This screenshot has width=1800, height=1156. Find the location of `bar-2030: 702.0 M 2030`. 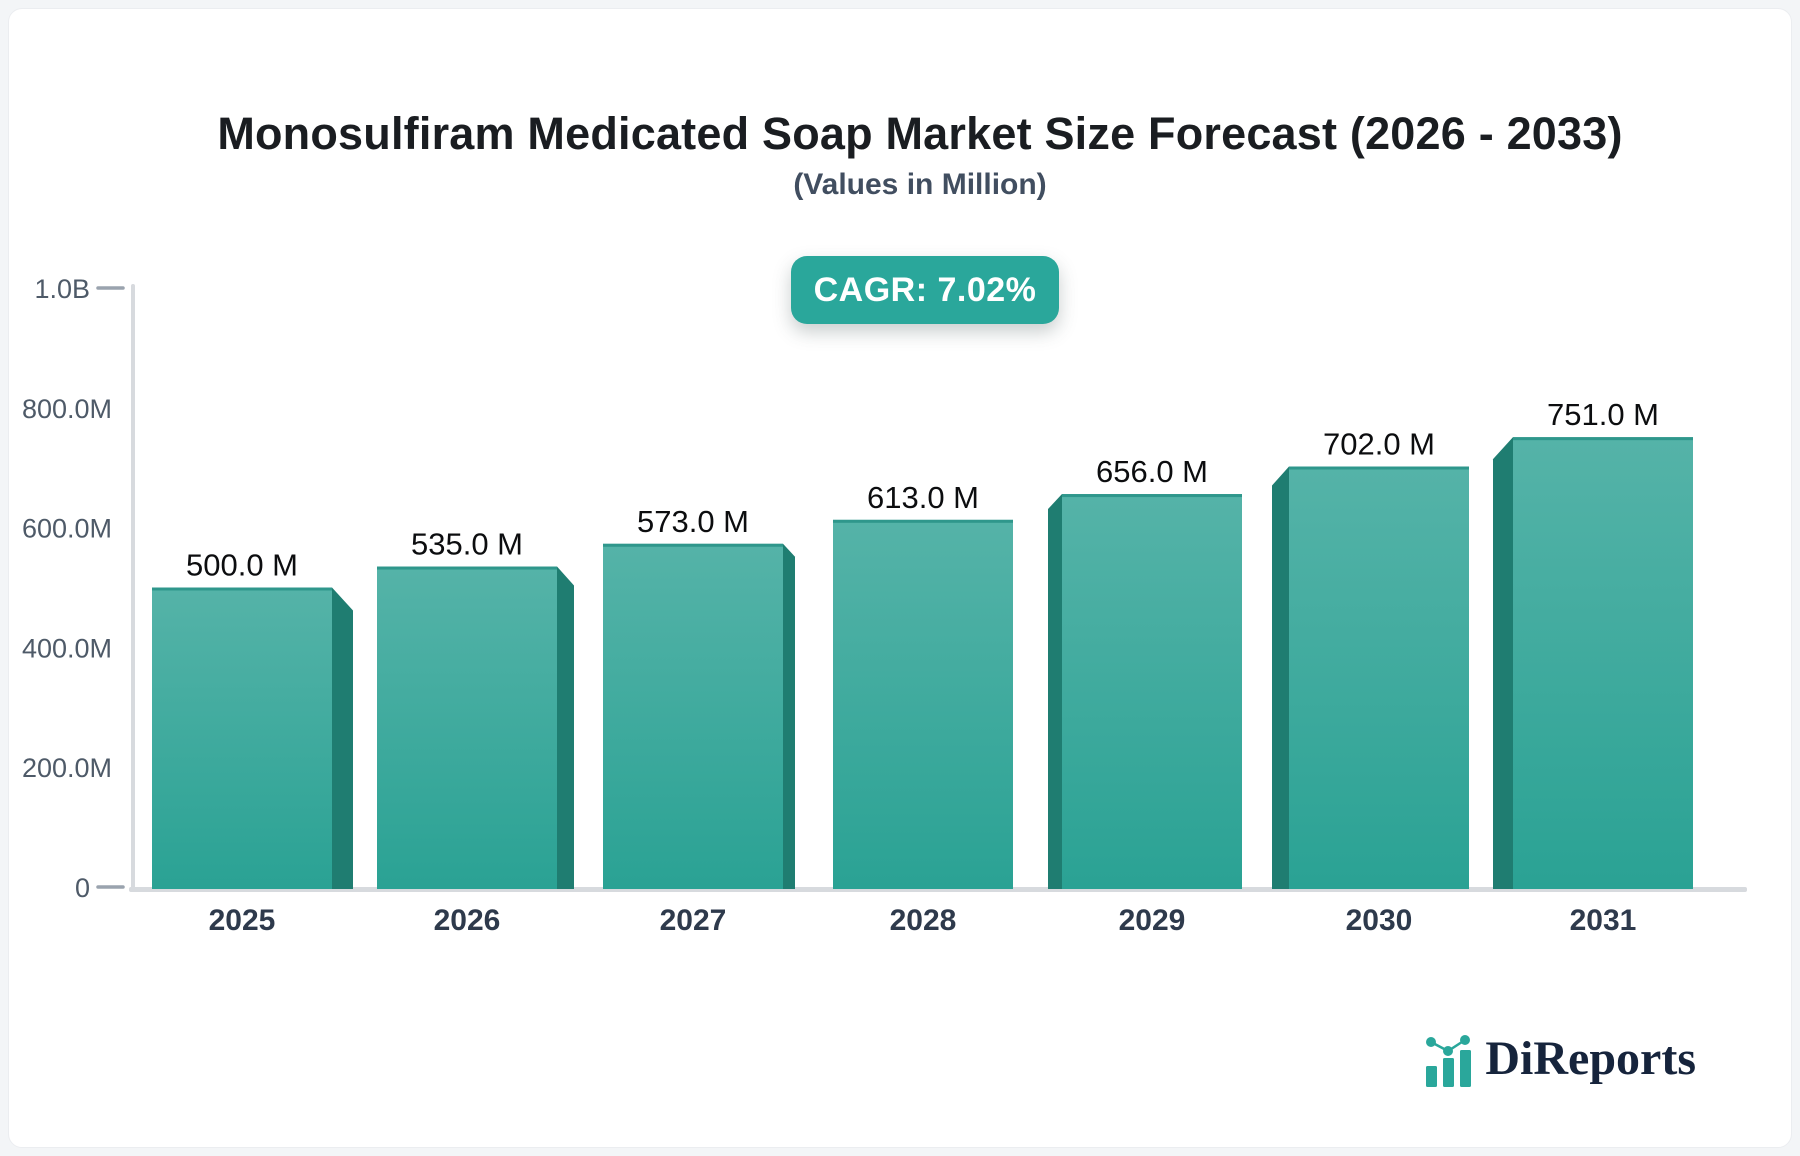

bar-2030: 702.0 M 2030 is located at coordinates (1370, 682).